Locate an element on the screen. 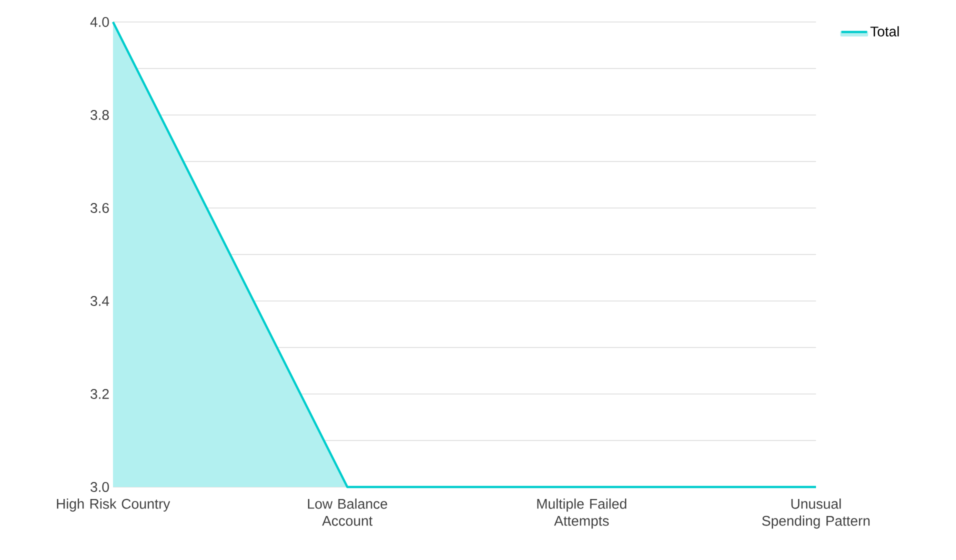 This screenshot has height=560, width=956. y-tick-label: 3.8 is located at coordinates (99, 115).